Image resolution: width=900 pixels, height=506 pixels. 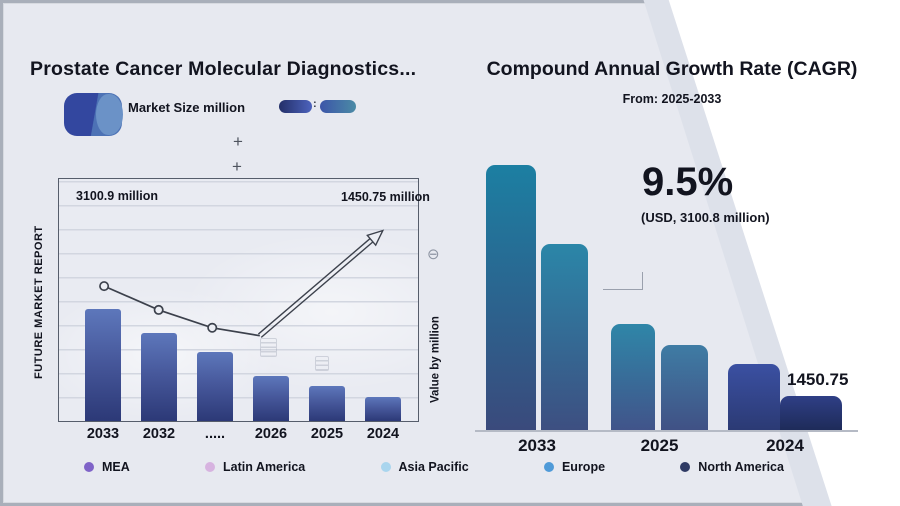 I want to click on cylinder-icon, so click(x=93, y=114).